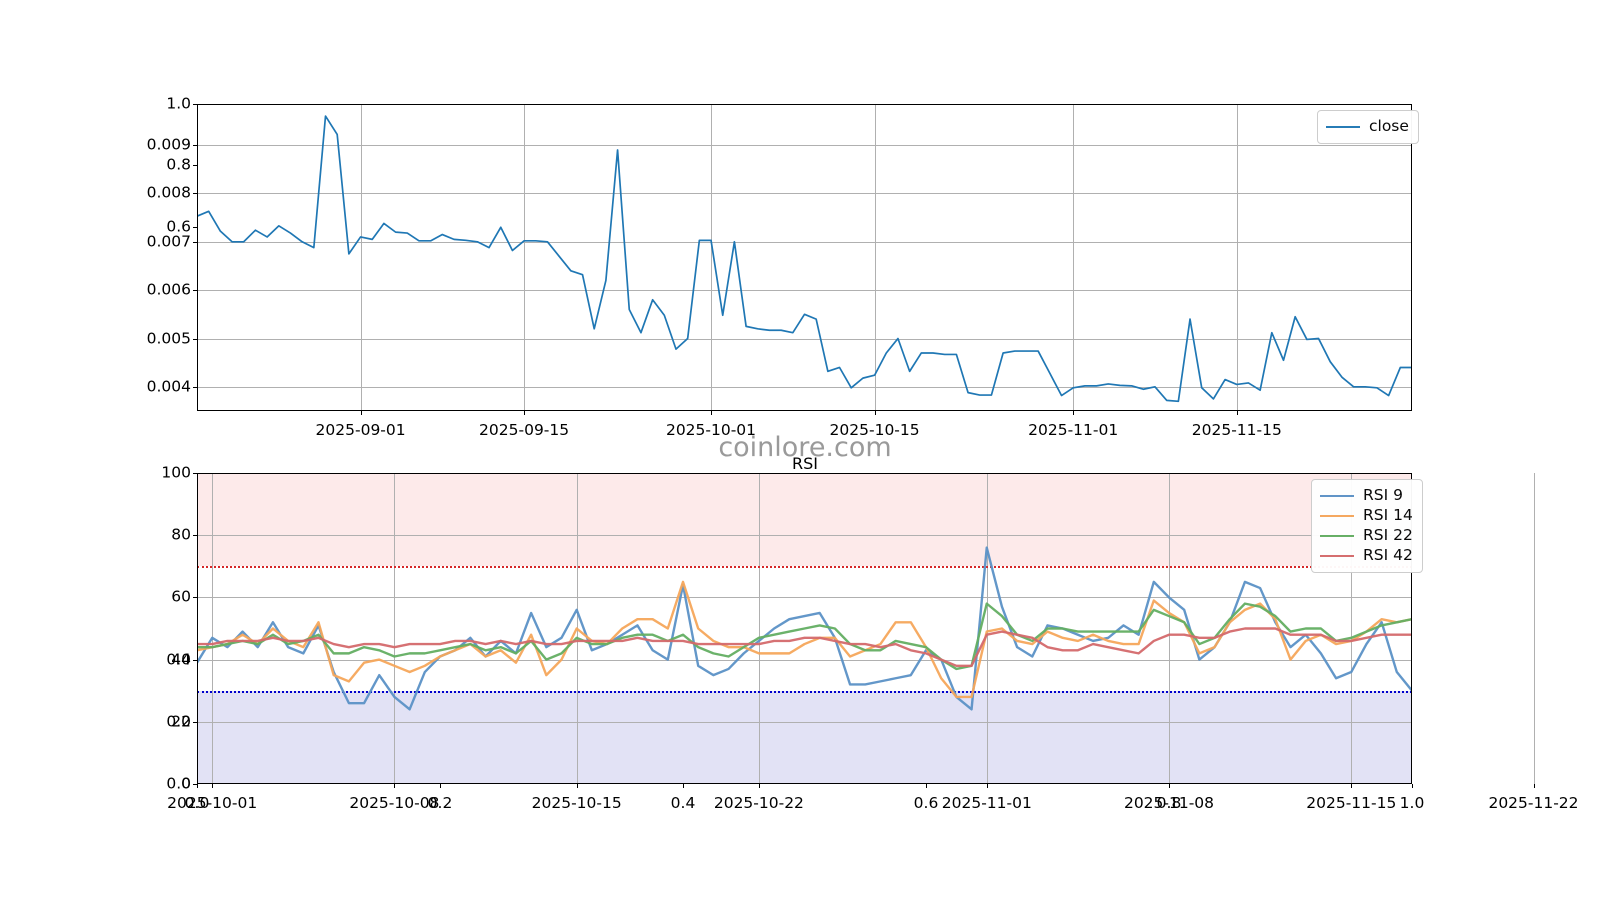 The image size is (1600, 900). I want to click on rsi-x-normalized-tick-label: 0.2, so click(440, 803).